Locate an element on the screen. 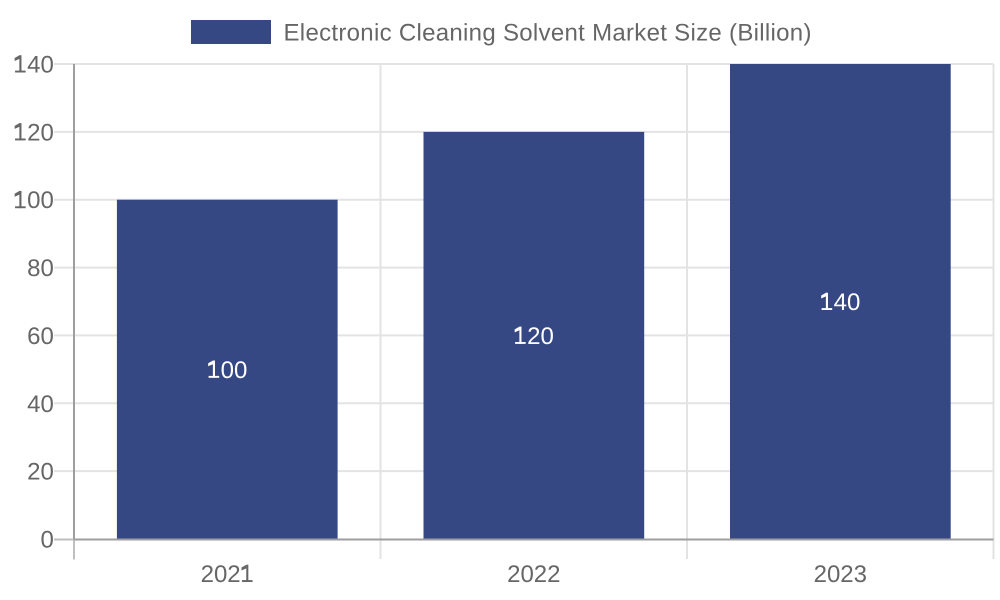 This screenshot has width=1000, height=600. svg-text: 80 is located at coordinates (40, 268).